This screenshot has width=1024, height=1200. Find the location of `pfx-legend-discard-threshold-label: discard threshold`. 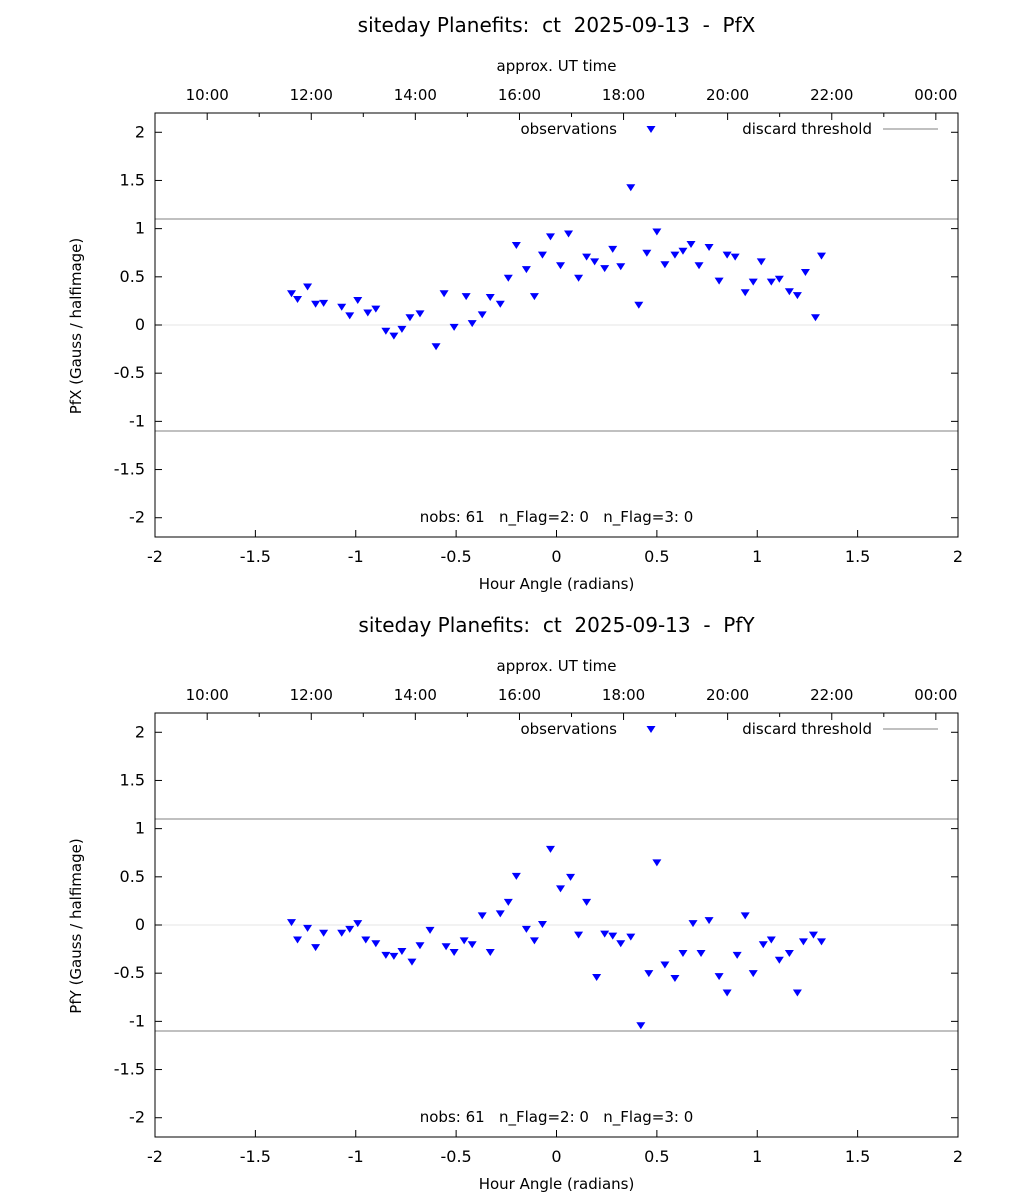

pfx-legend-discard-threshold-label: discard threshold is located at coordinates (807, 129).